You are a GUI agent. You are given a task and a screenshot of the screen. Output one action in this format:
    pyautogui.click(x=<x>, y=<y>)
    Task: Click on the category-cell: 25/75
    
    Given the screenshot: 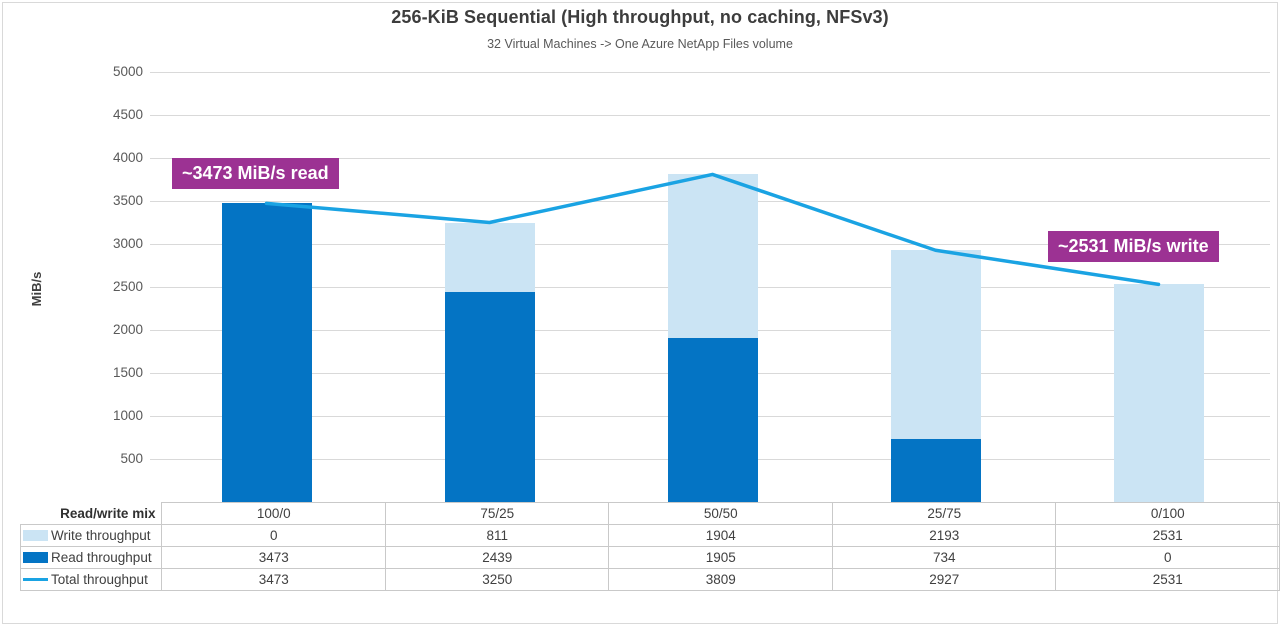 What is the action you would take?
    pyautogui.click(x=944, y=513)
    